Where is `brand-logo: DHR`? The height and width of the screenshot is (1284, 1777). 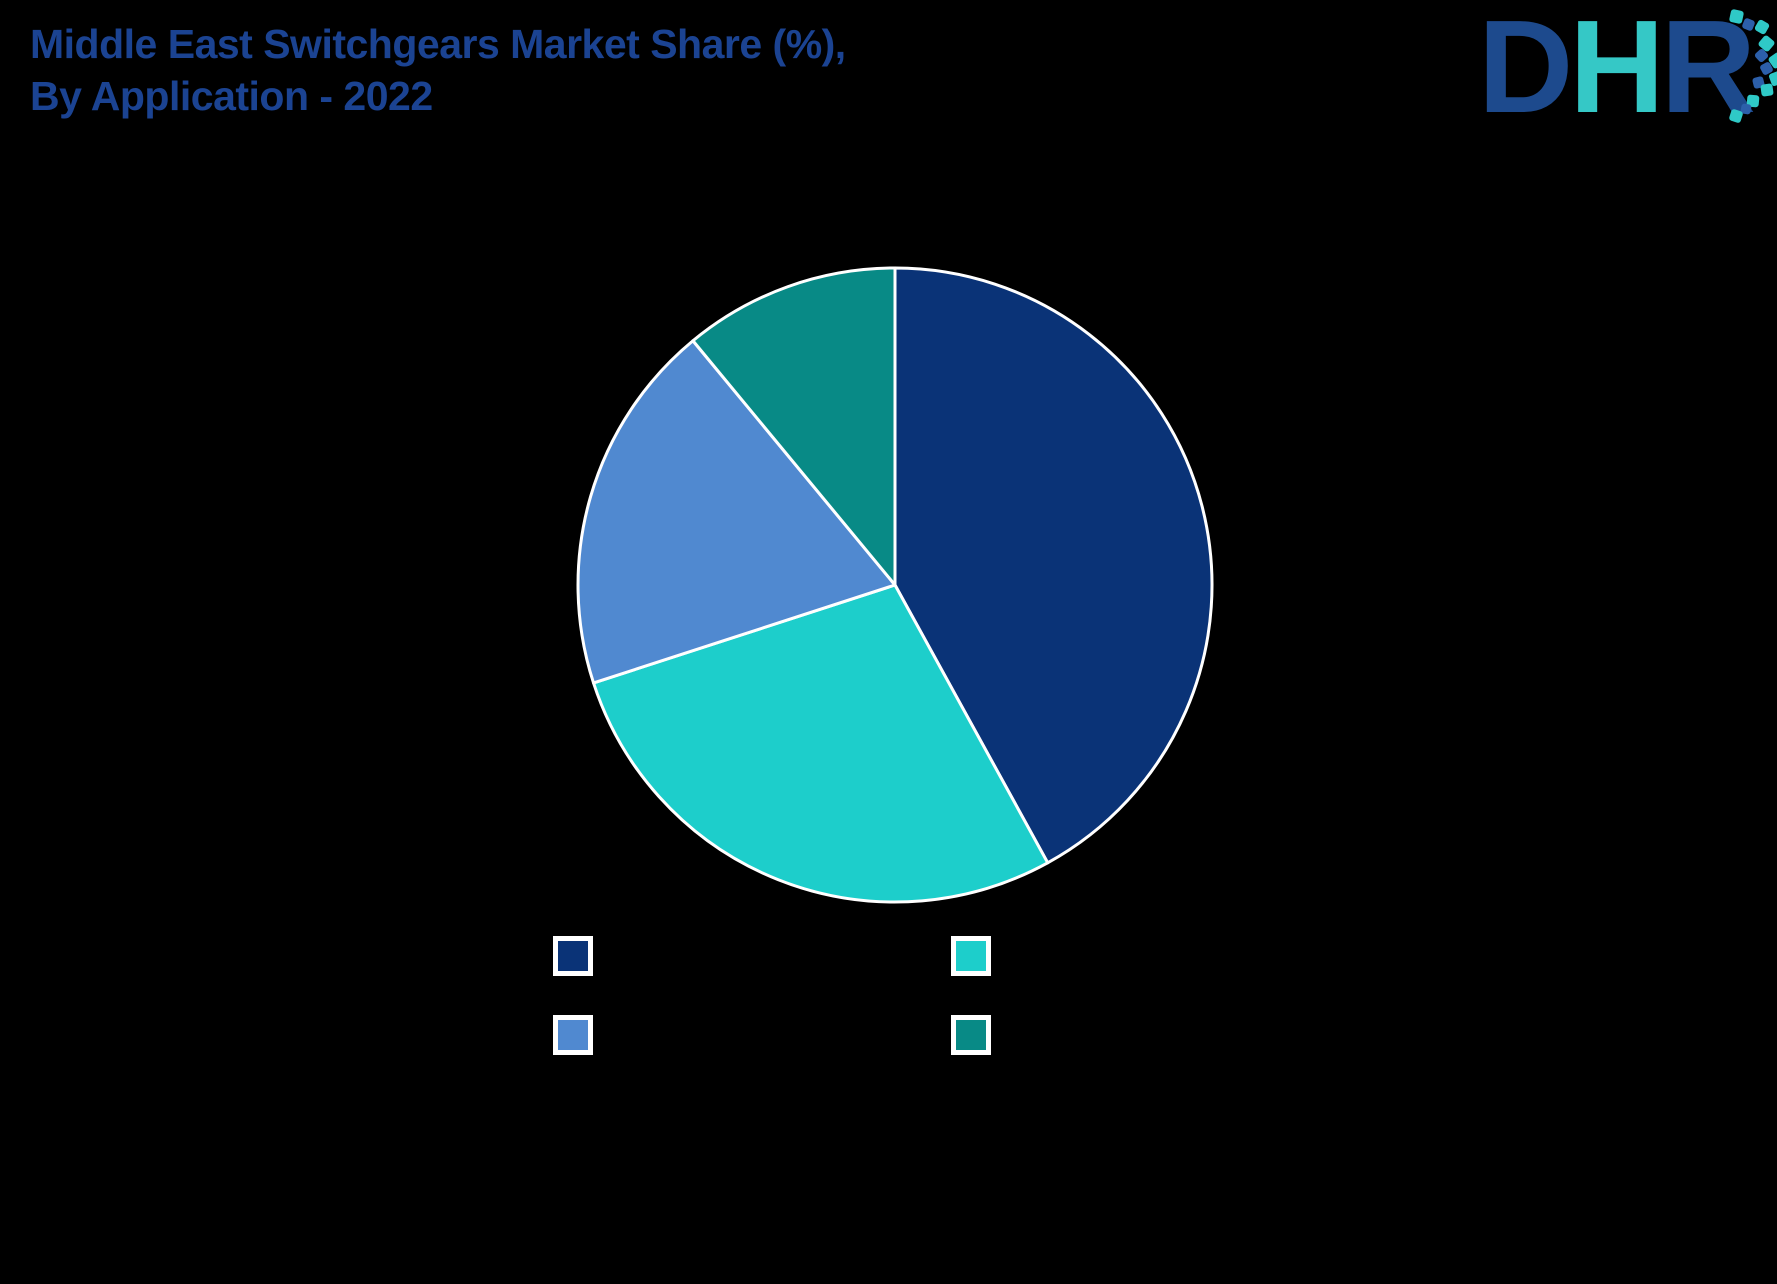
brand-logo: DHR is located at coordinates (1617, 70).